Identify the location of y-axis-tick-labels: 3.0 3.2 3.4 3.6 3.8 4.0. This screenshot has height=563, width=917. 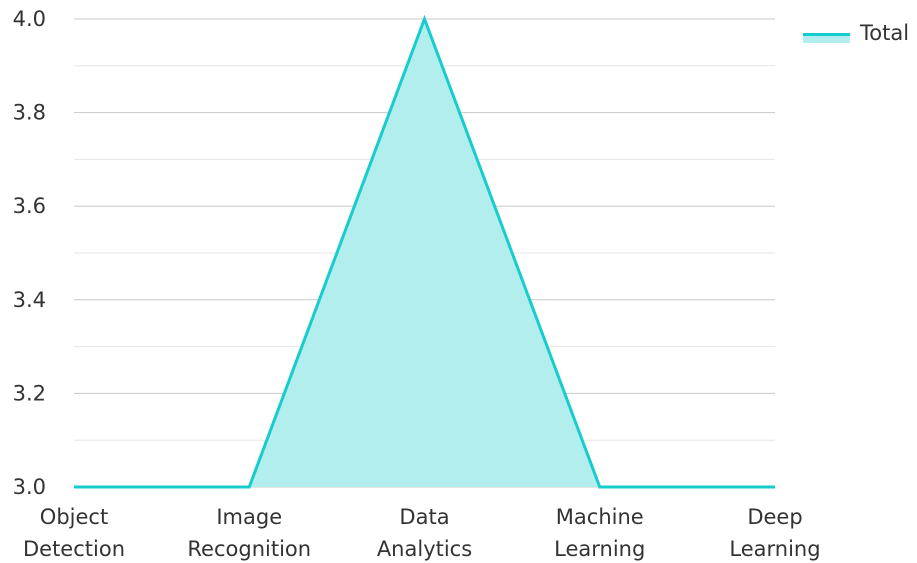
(29, 253).